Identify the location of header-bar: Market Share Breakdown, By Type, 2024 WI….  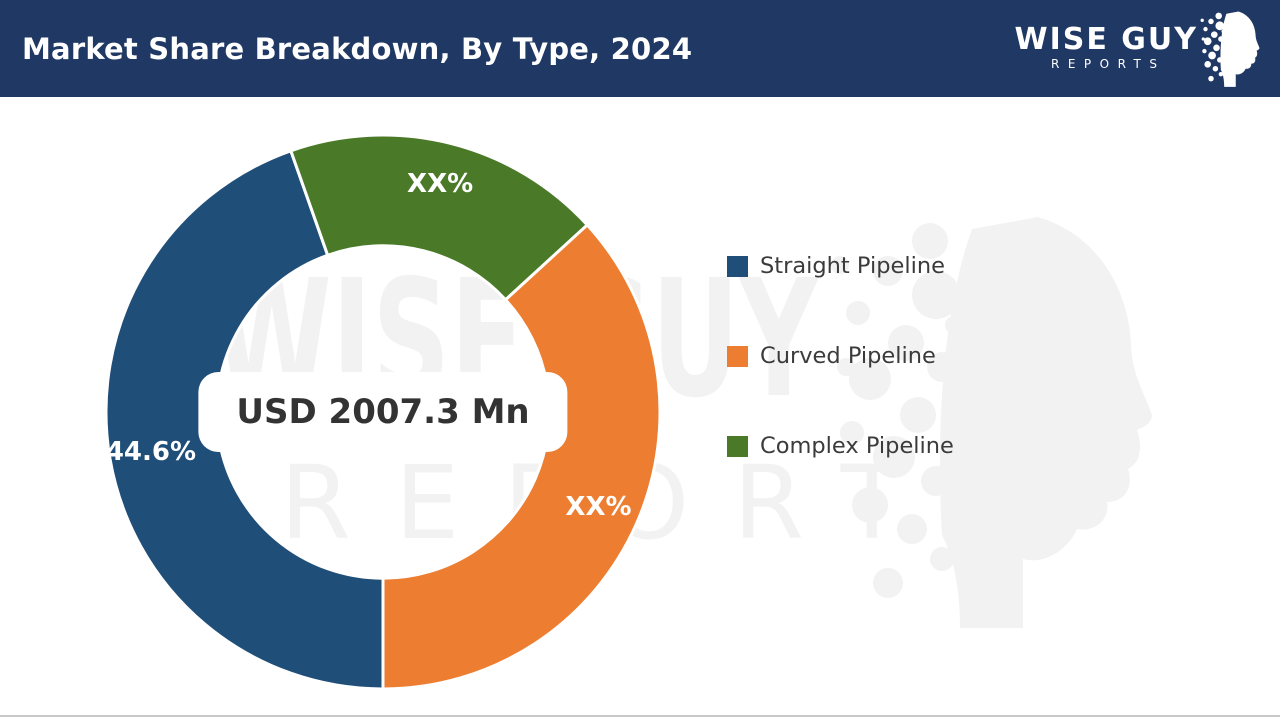
(640, 48).